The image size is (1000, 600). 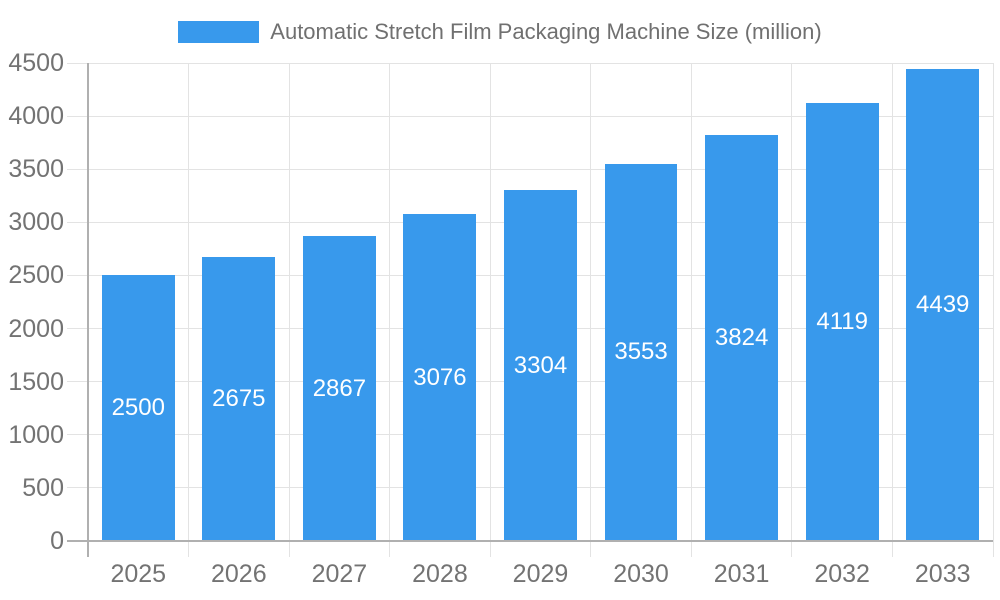 I want to click on y-tick-label: 2000, so click(x=36, y=328).